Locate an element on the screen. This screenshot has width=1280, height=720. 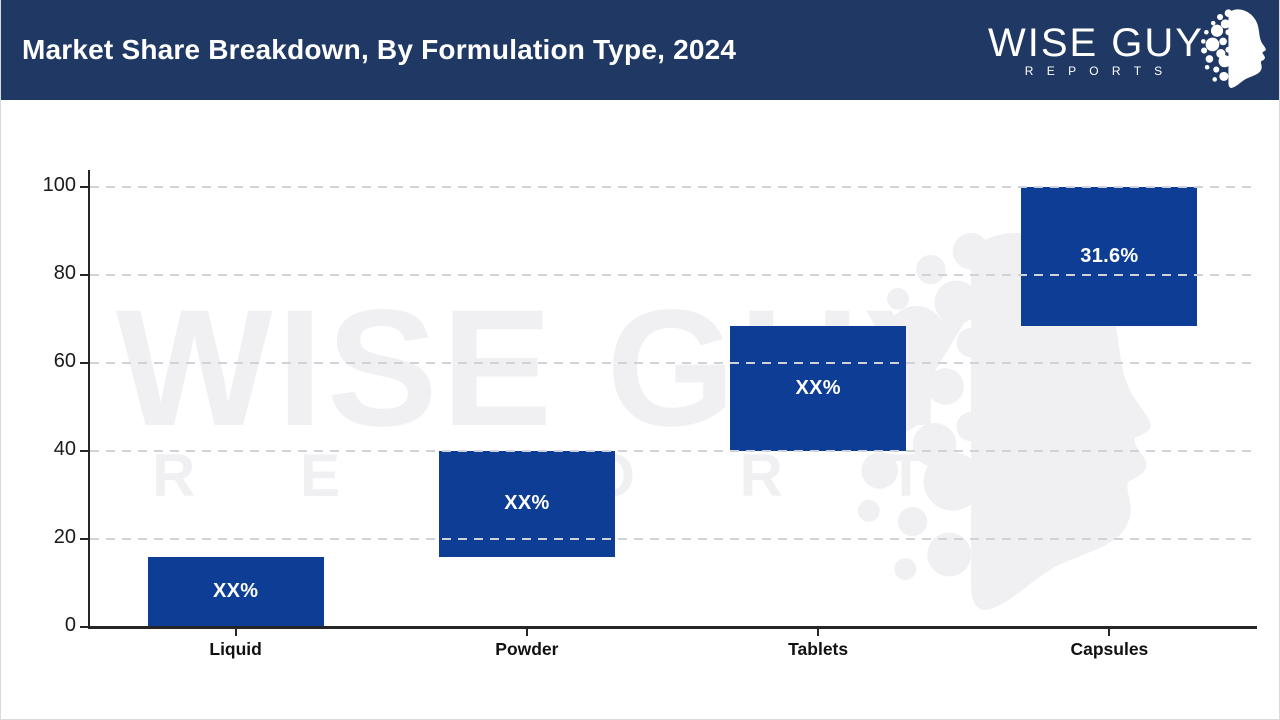
y-axis-tick-label: 40 is located at coordinates (64, 449).